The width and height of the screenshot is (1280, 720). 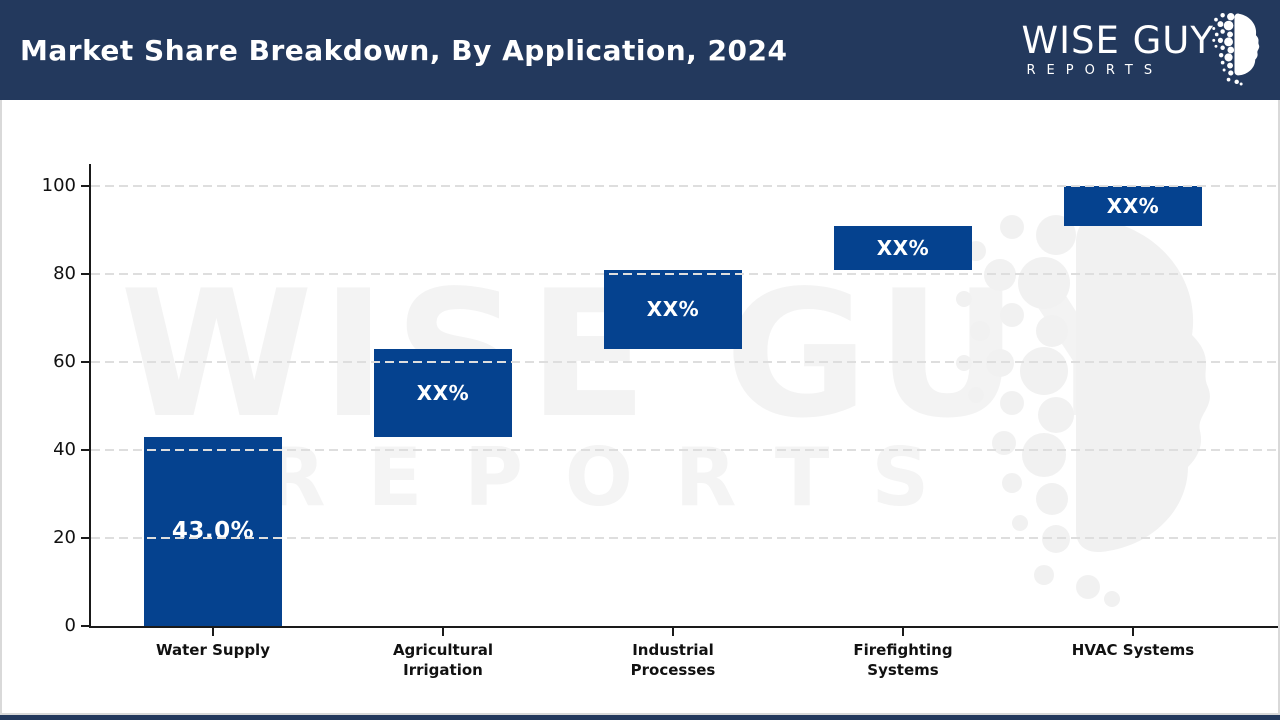 What do you see at coordinates (903, 660) in the screenshot?
I see `x-tick-label-firefighting-systems: Firefighting Systems` at bounding box center [903, 660].